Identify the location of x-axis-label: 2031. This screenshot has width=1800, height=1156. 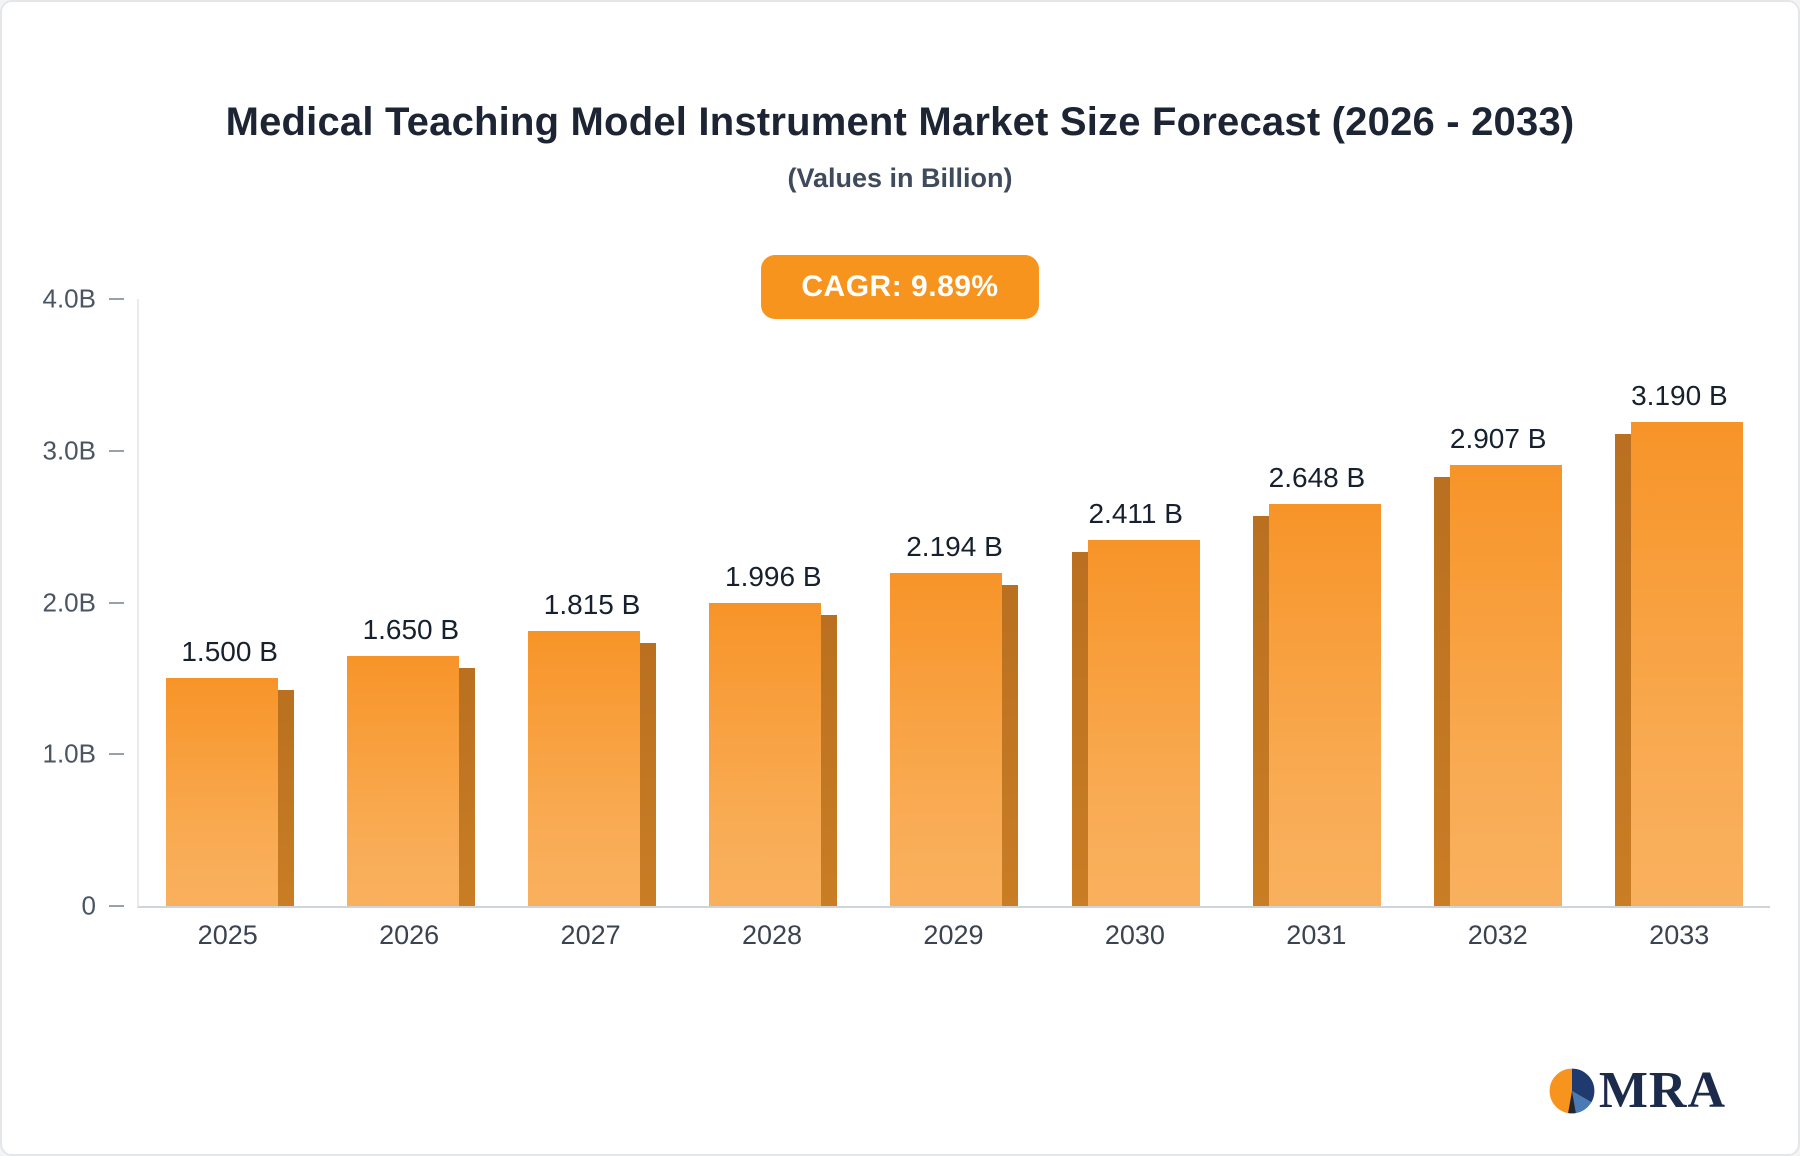
(1316, 935).